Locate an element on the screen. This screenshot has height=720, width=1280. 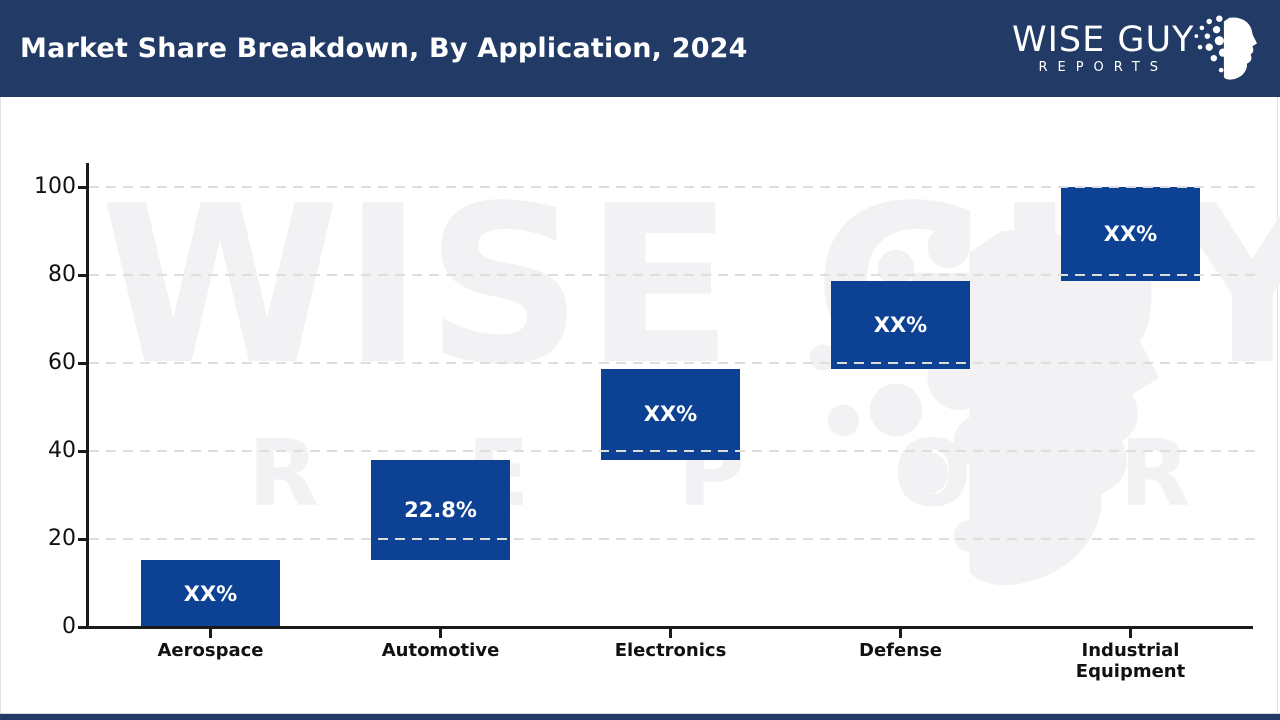
brand-head-icon is located at coordinates (1225, 47).